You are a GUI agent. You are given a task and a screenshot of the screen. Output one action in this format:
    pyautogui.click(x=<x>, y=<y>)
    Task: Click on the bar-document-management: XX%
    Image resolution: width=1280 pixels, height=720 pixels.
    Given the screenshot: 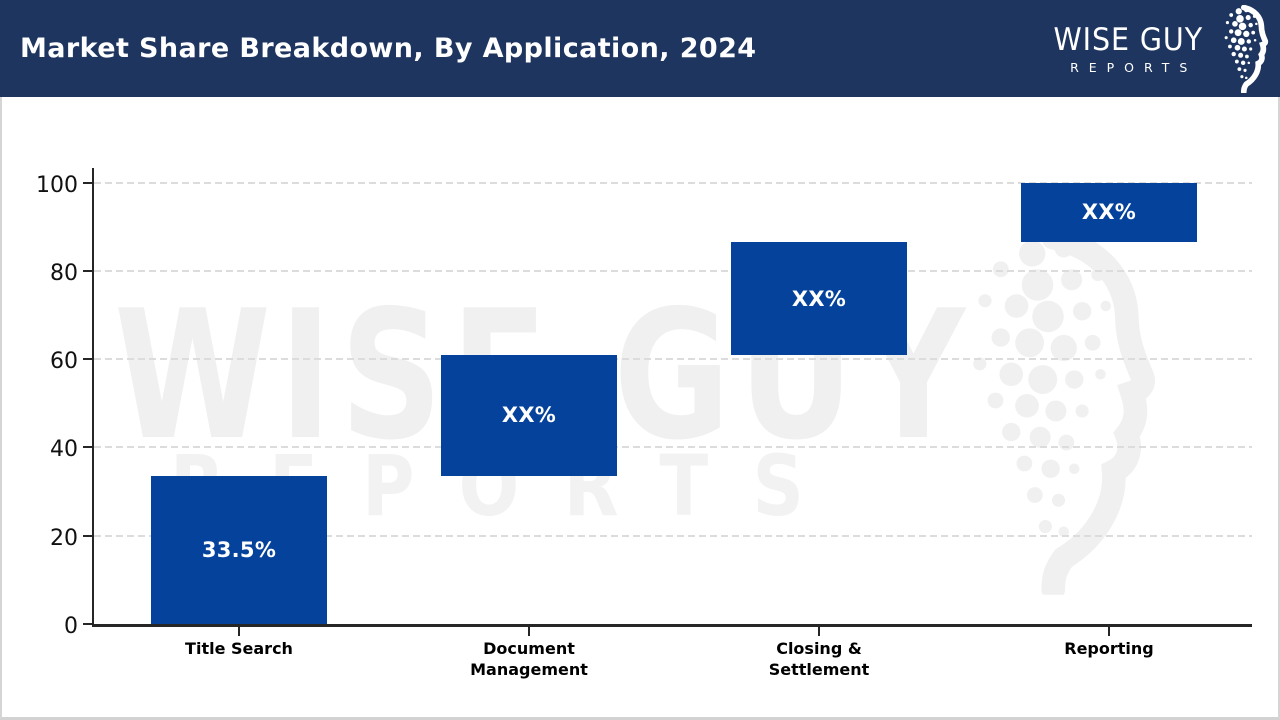 What is the action you would take?
    pyautogui.click(x=529, y=415)
    